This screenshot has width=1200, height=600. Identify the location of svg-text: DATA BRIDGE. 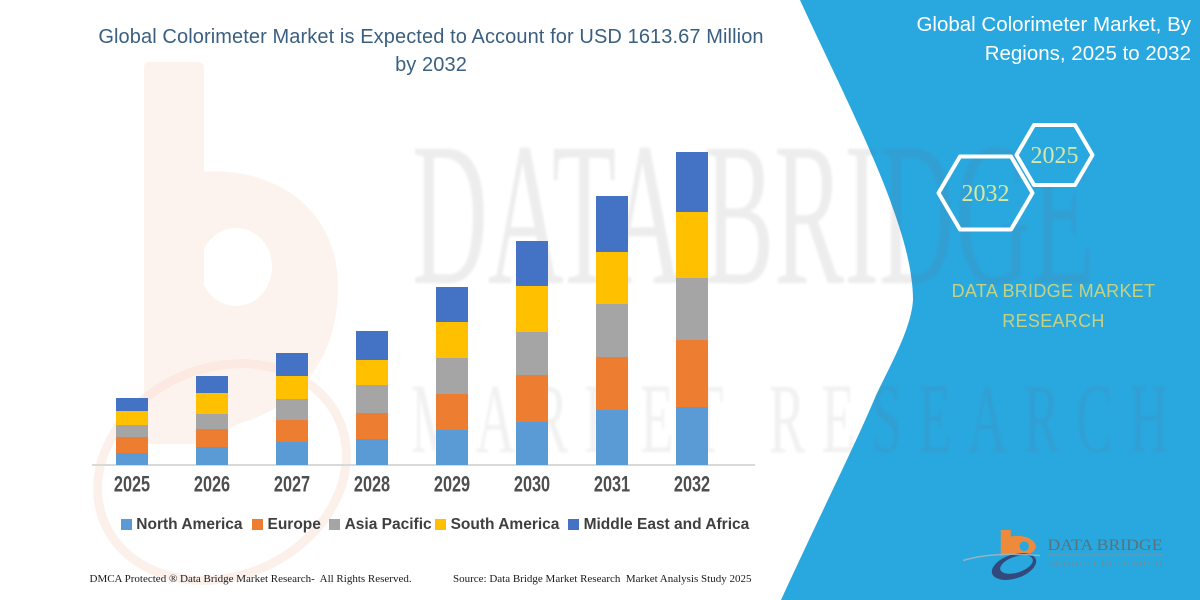
(1105, 545).